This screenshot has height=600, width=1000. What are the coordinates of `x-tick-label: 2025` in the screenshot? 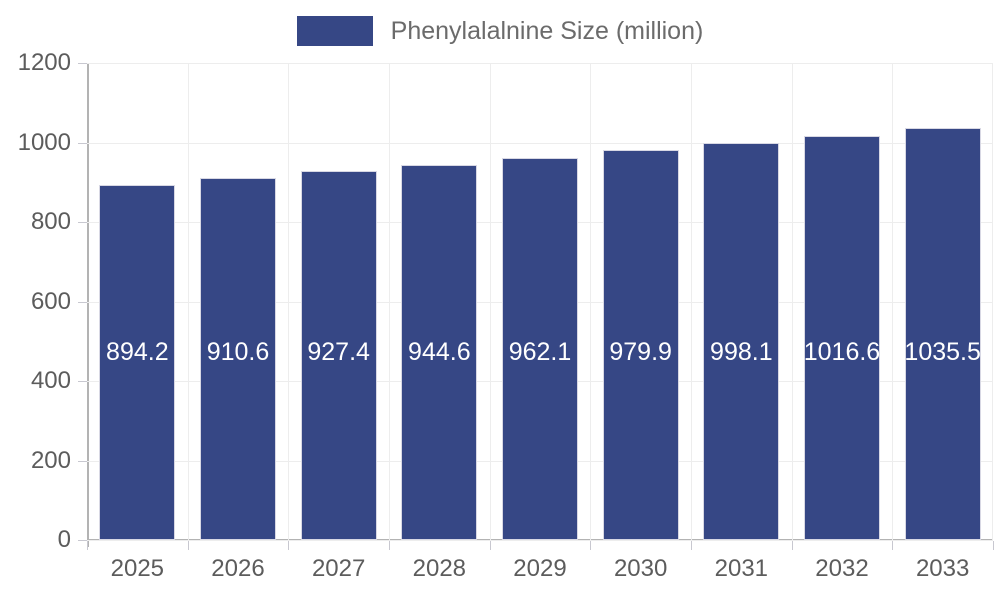 It's located at (137, 568).